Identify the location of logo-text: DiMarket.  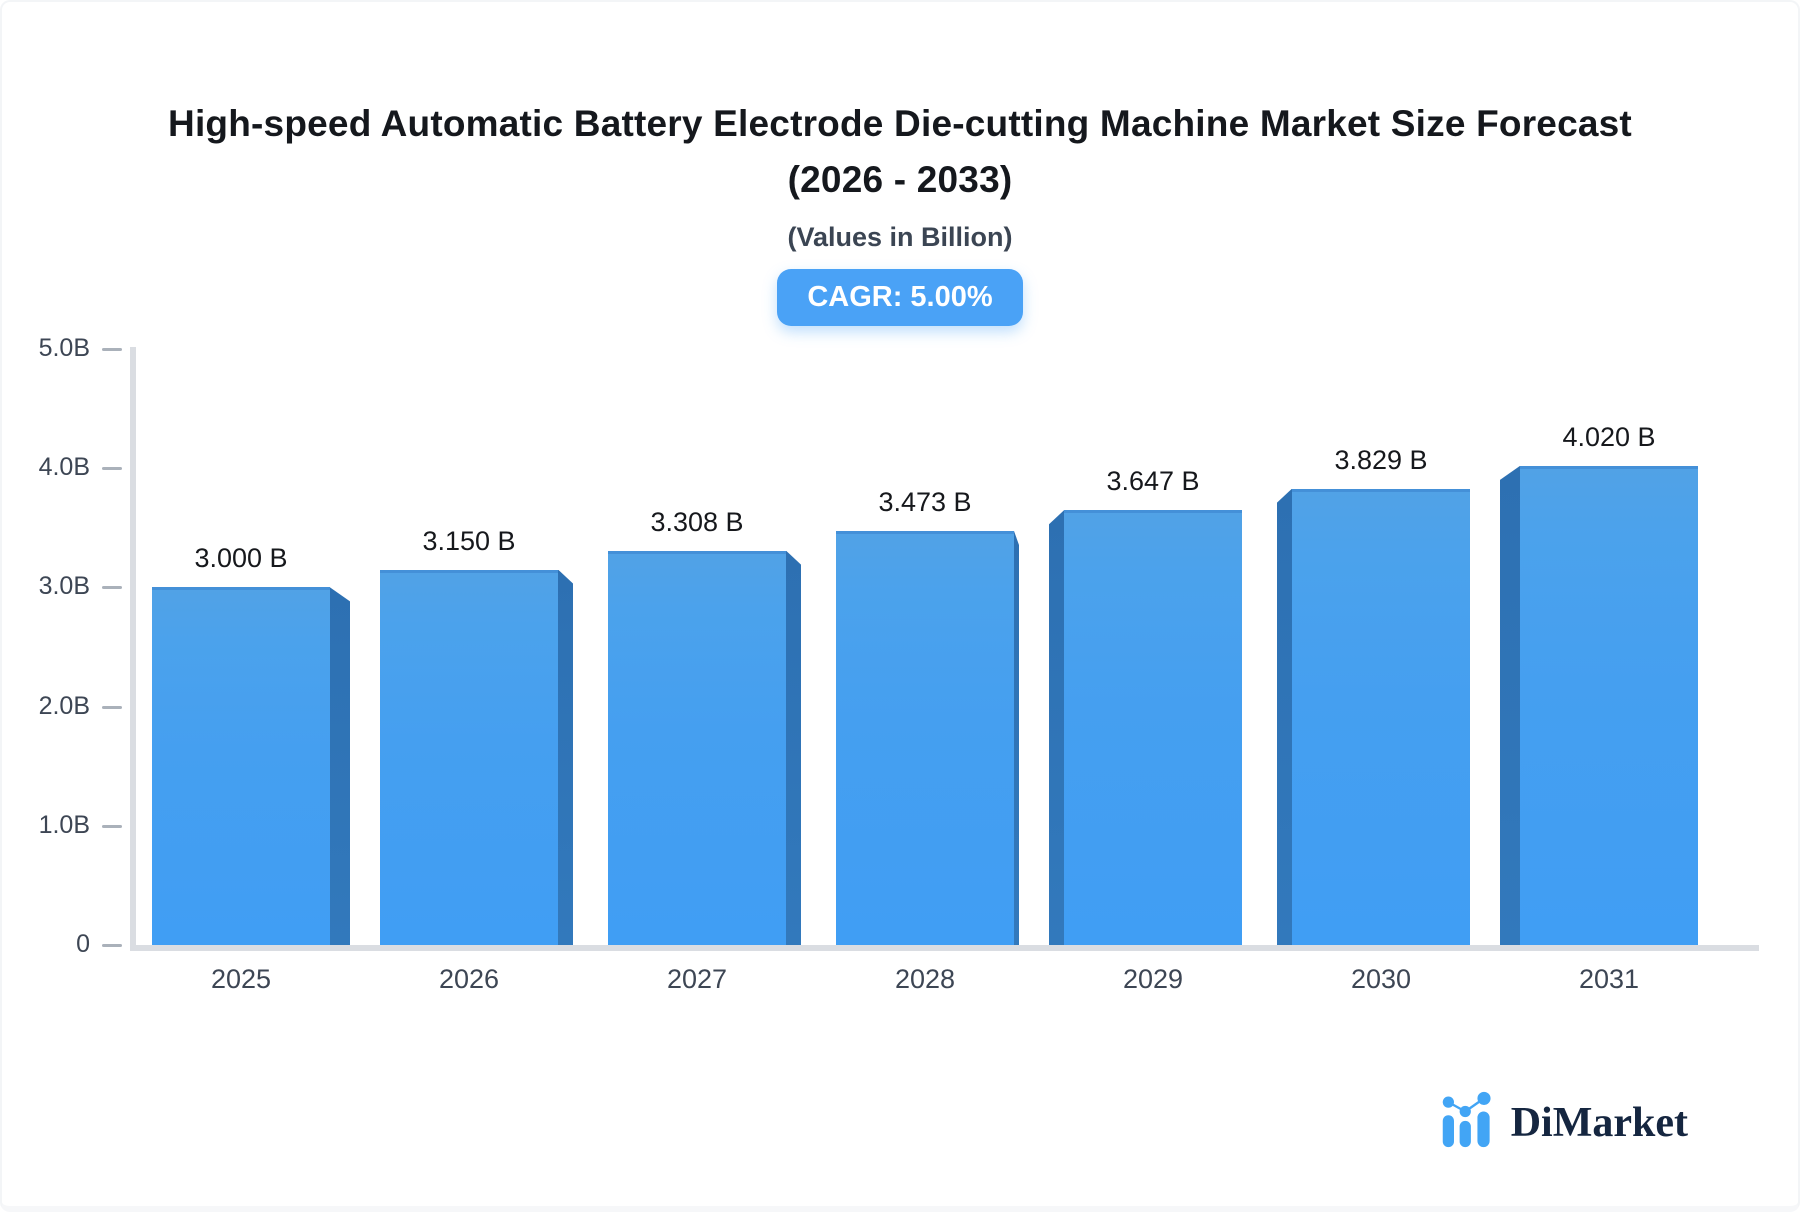
(1599, 1123).